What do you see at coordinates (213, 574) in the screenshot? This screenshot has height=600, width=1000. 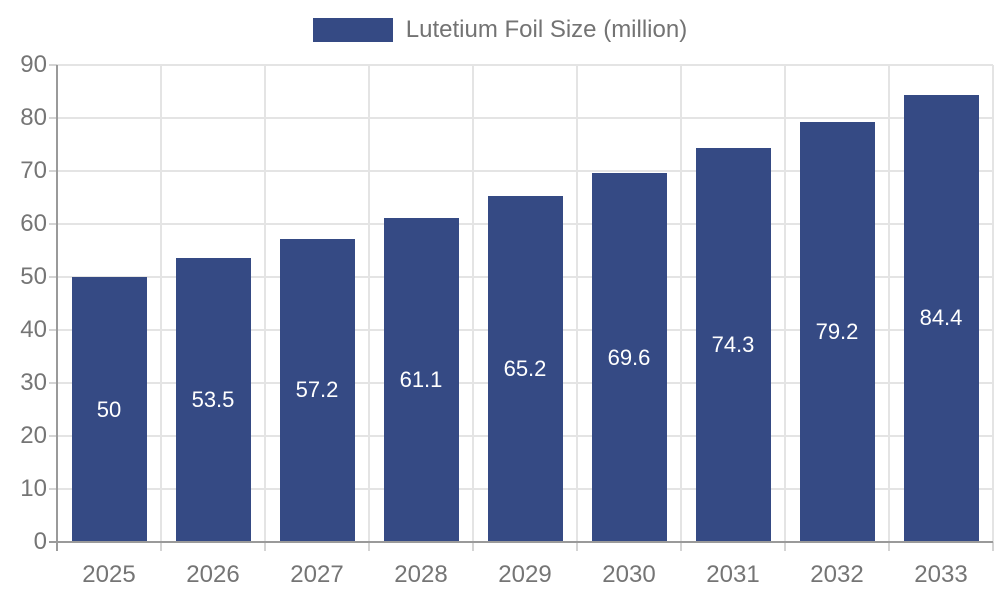 I see `x-tick-label: 2026` at bounding box center [213, 574].